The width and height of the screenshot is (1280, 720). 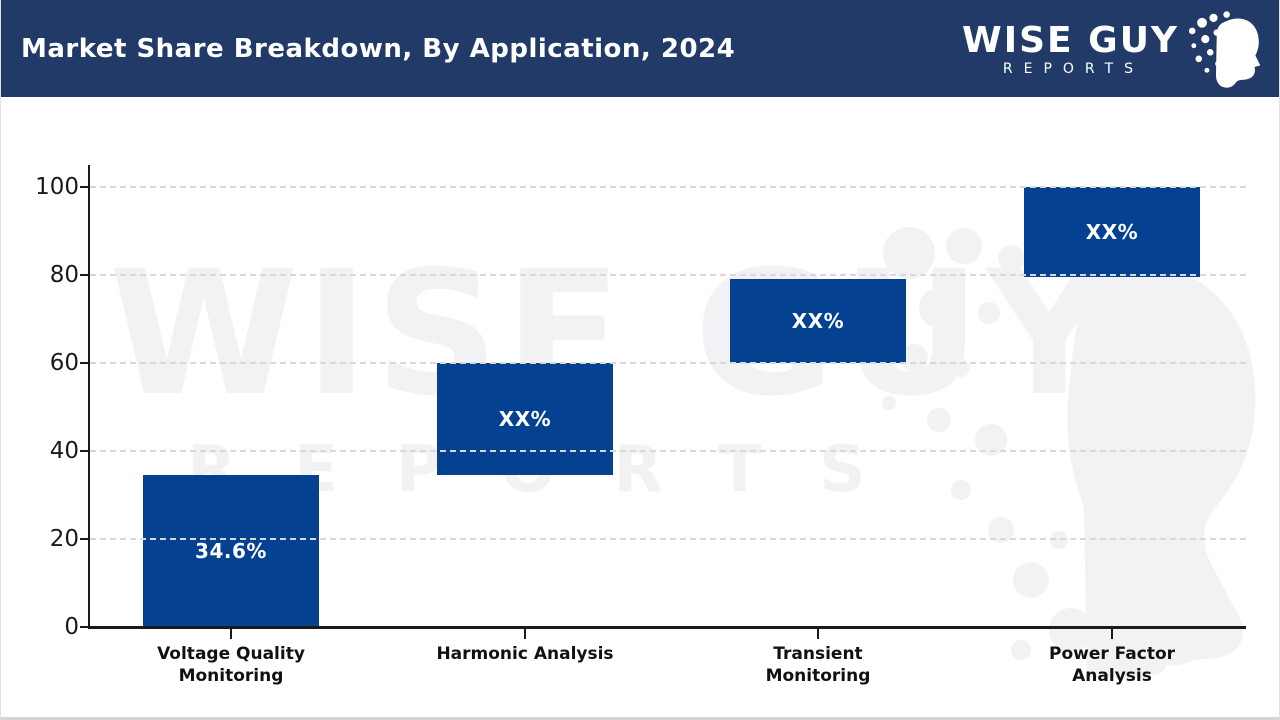 What do you see at coordinates (1224, 49) in the screenshot?
I see `logo-face-icon` at bounding box center [1224, 49].